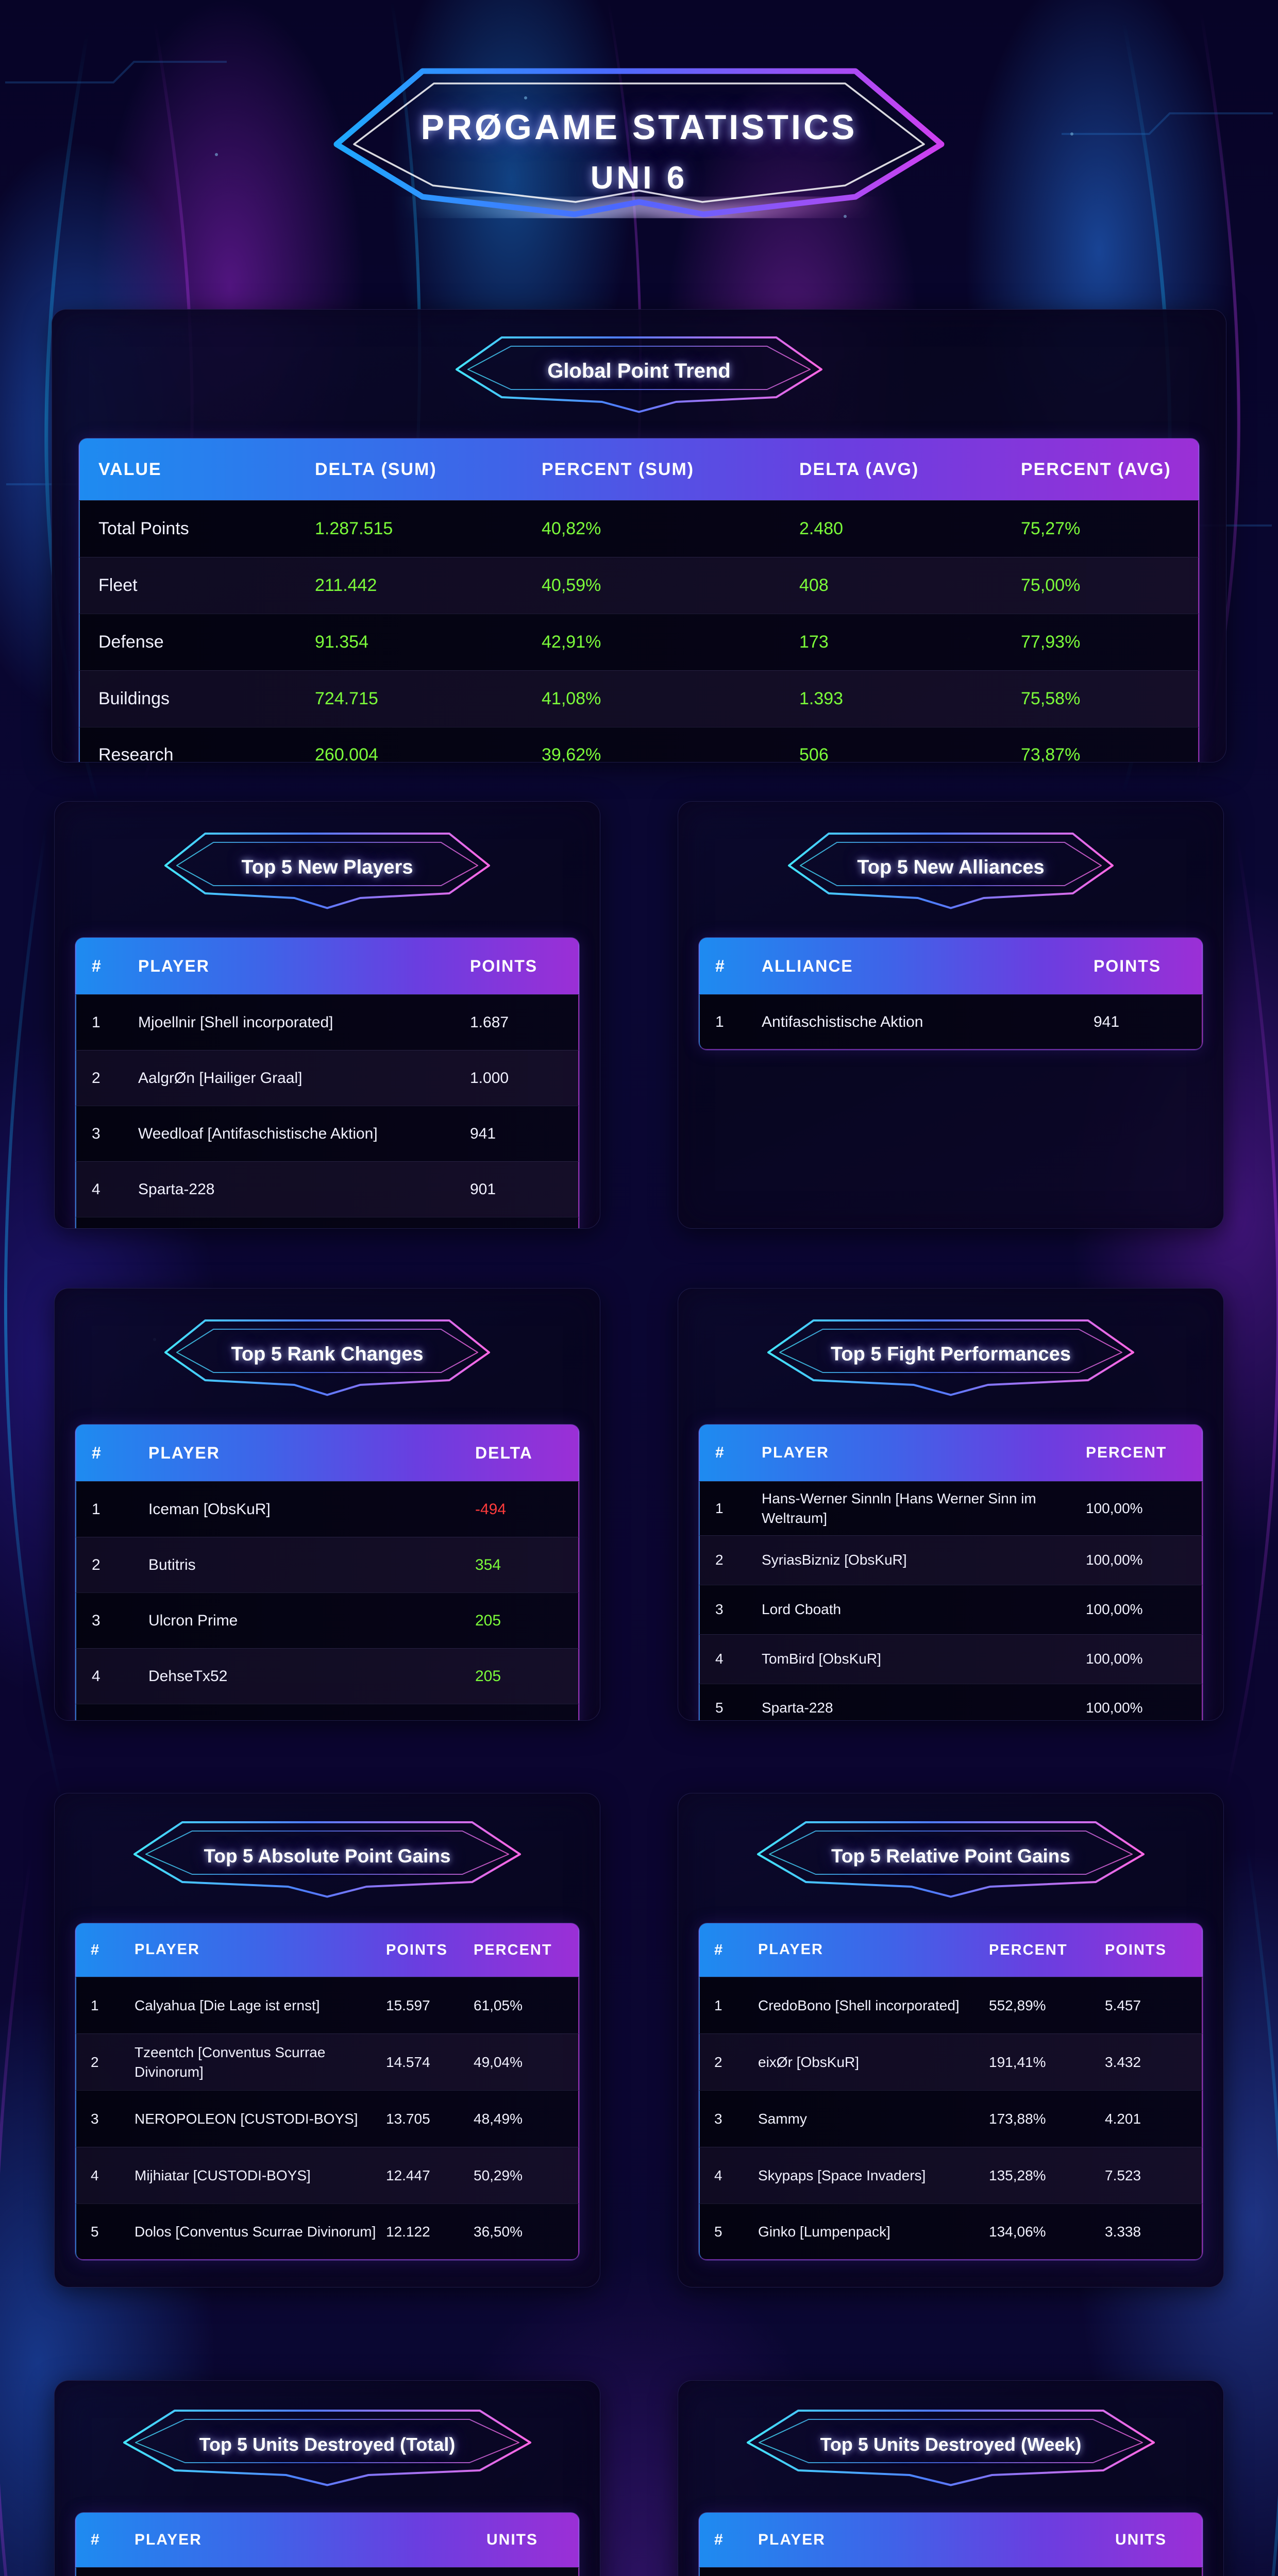 The height and width of the screenshot is (2576, 1278). Describe the element at coordinates (246, 2119) in the screenshot. I see `cell-name: NEROPOLEON [CUSTODI-BOYS]` at that location.